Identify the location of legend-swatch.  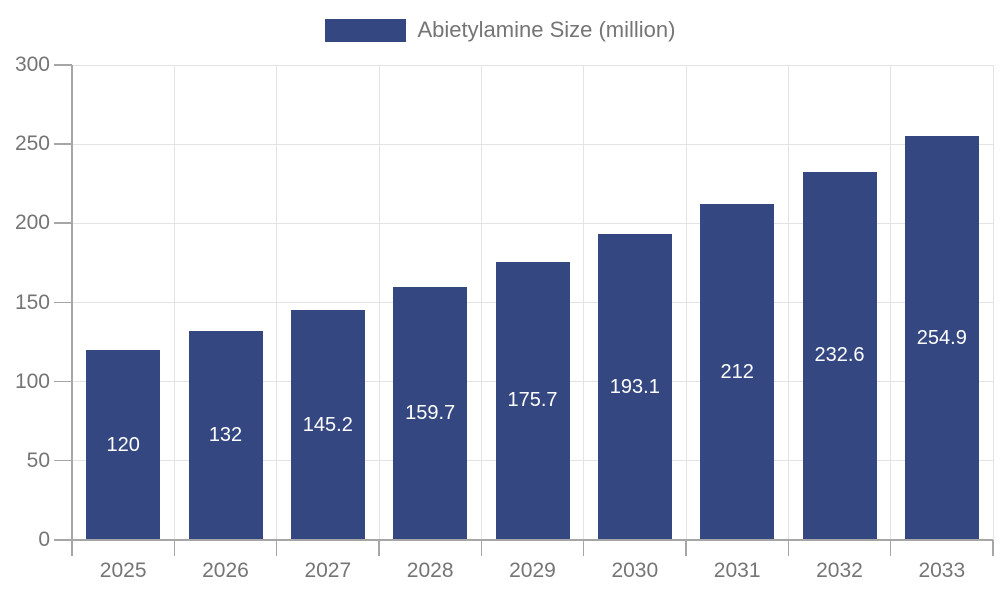
(365, 30).